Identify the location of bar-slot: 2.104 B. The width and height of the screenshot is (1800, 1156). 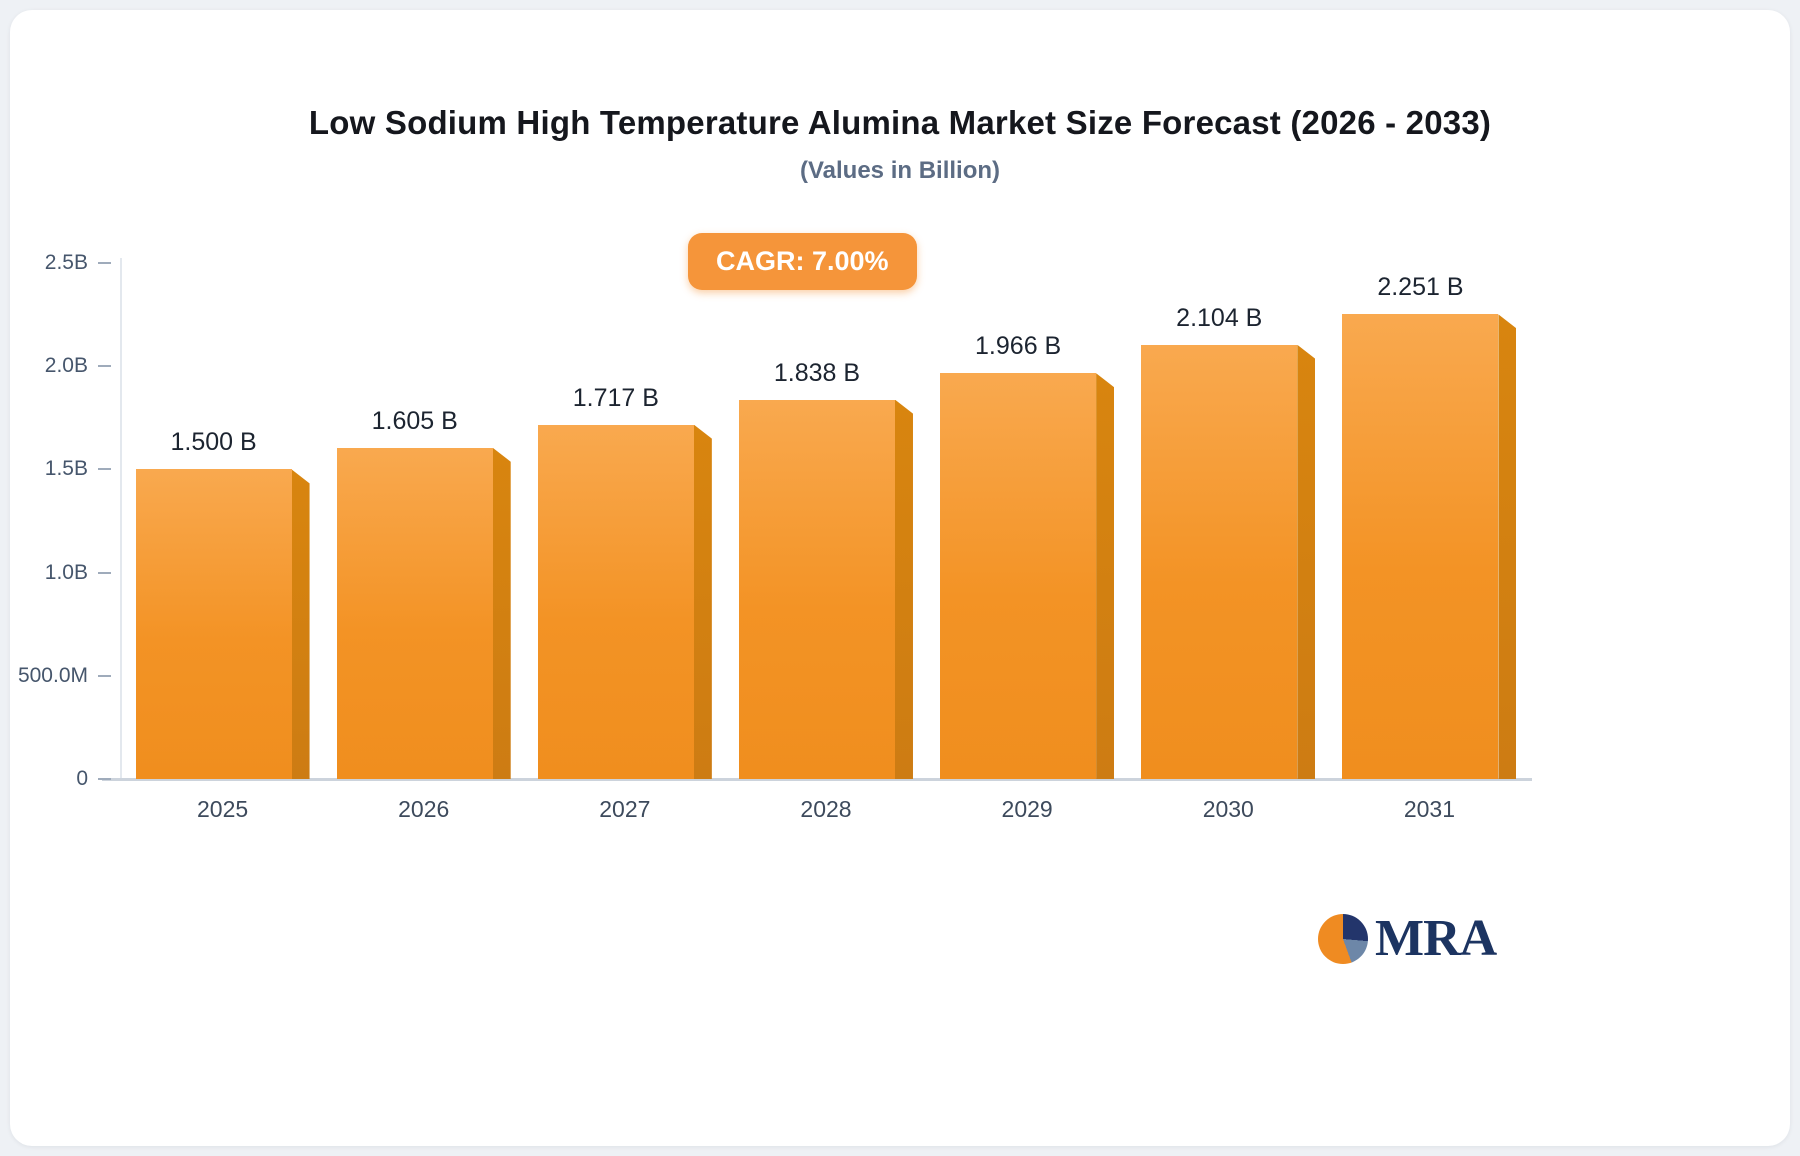
(1228, 521).